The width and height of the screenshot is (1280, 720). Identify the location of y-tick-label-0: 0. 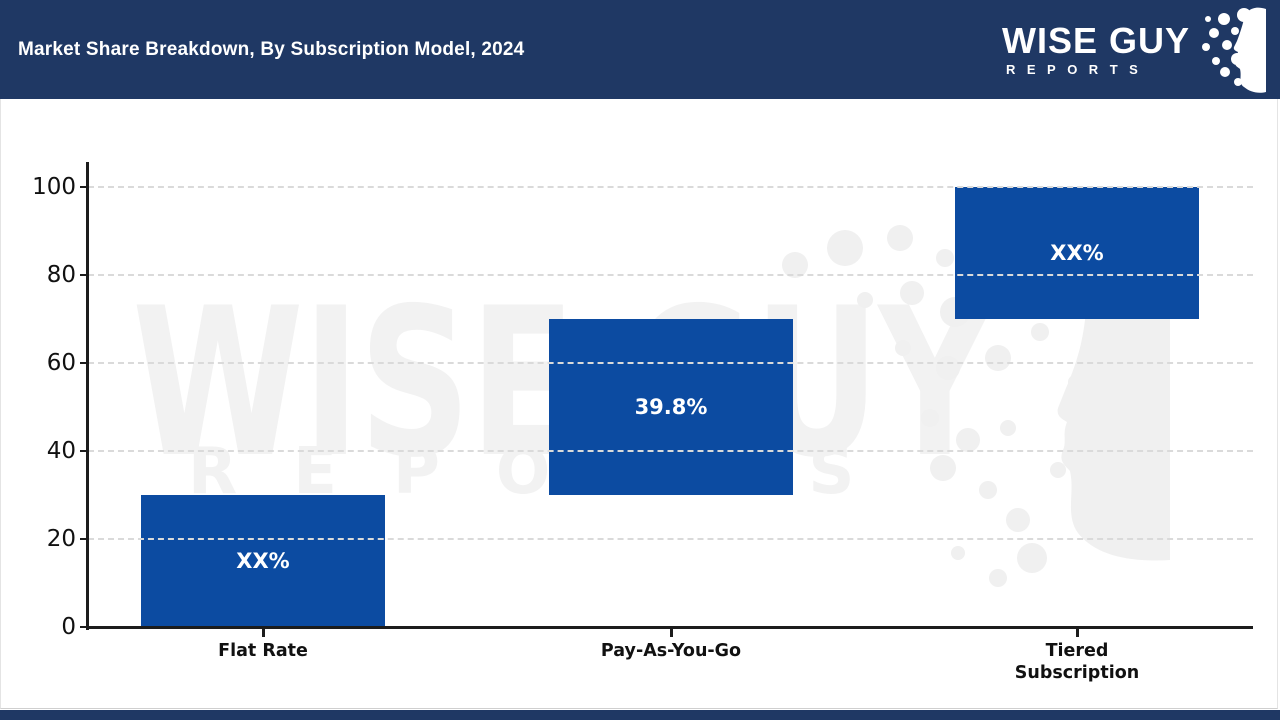
(68, 627).